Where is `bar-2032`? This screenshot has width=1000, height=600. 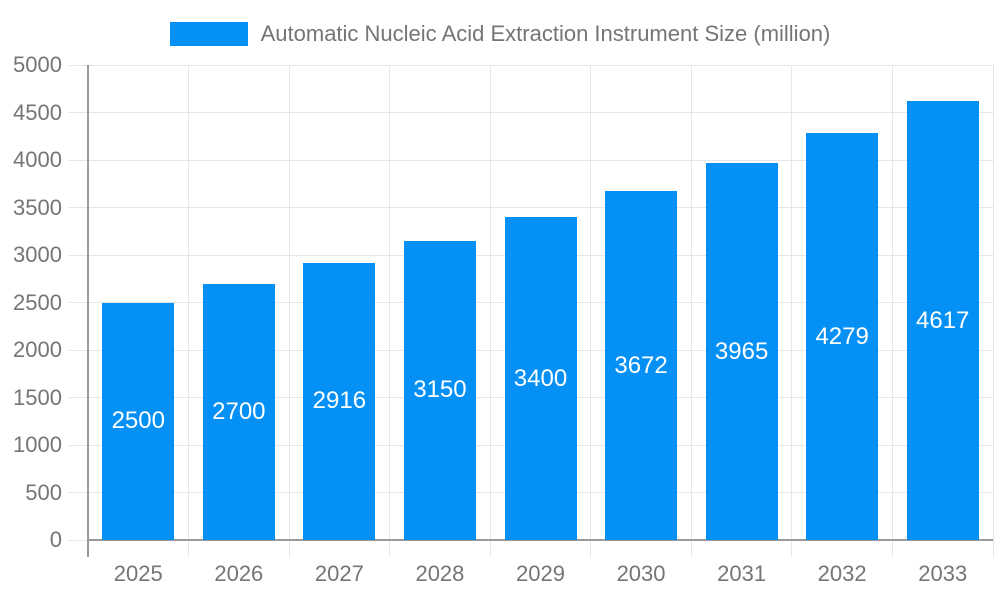
bar-2032 is located at coordinates (842, 336).